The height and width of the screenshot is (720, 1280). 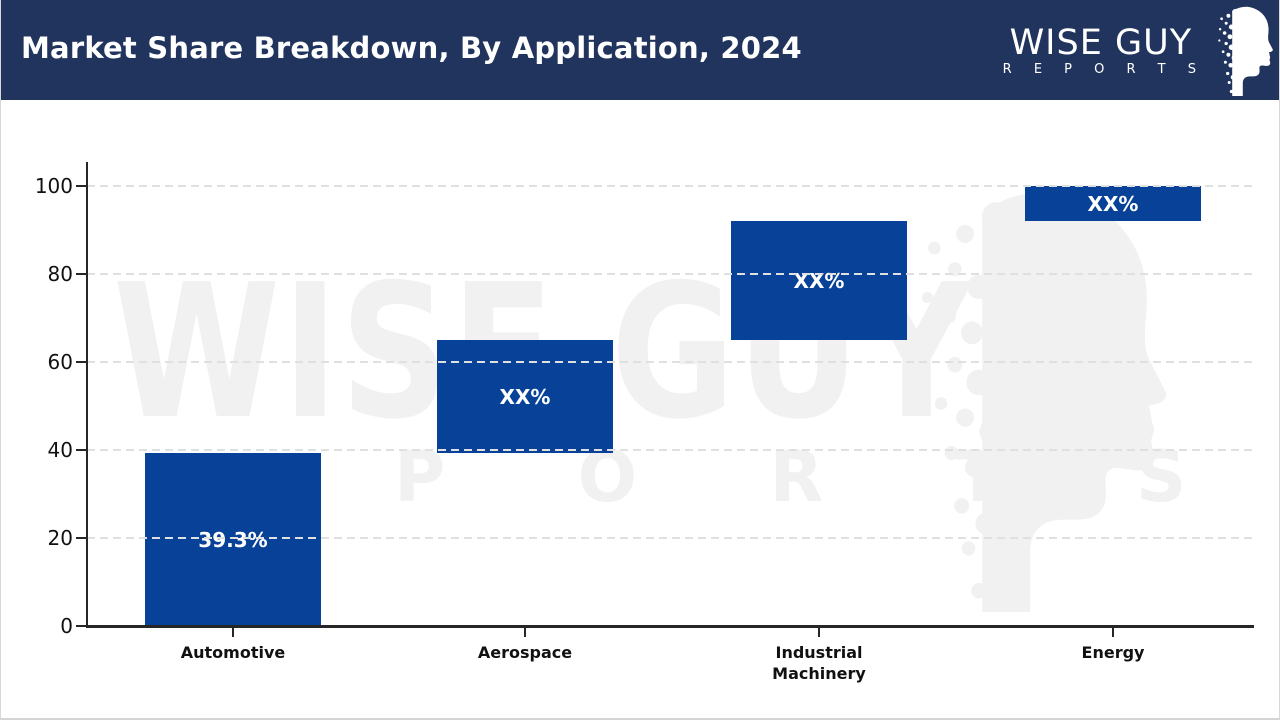 I want to click on y-tick-label: 80, so click(x=60, y=274).